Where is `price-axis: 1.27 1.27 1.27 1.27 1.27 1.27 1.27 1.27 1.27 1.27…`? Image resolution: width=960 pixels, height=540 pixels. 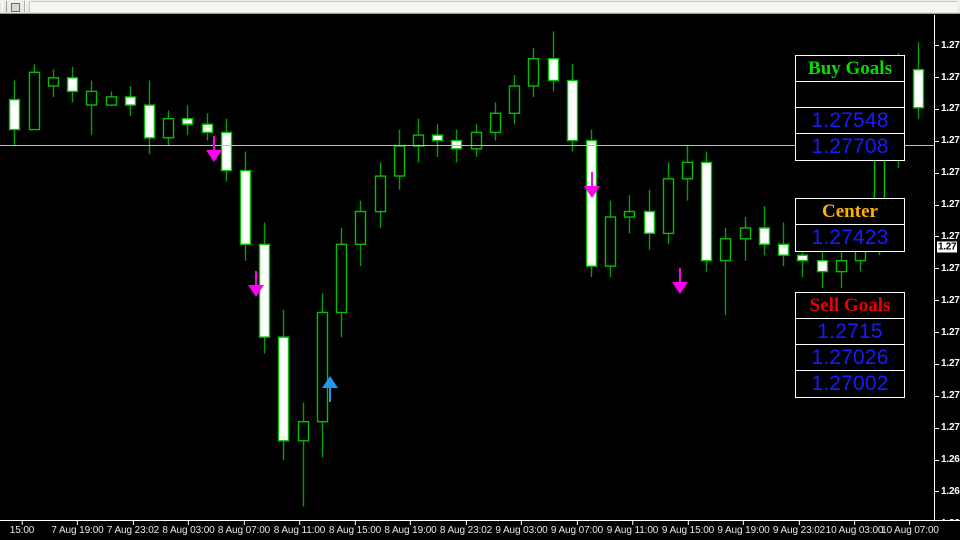 price-axis: 1.27 1.27 1.27 1.27 1.27 1.27 1.27 1.27 1.27 1.27… is located at coordinates (947, 271).